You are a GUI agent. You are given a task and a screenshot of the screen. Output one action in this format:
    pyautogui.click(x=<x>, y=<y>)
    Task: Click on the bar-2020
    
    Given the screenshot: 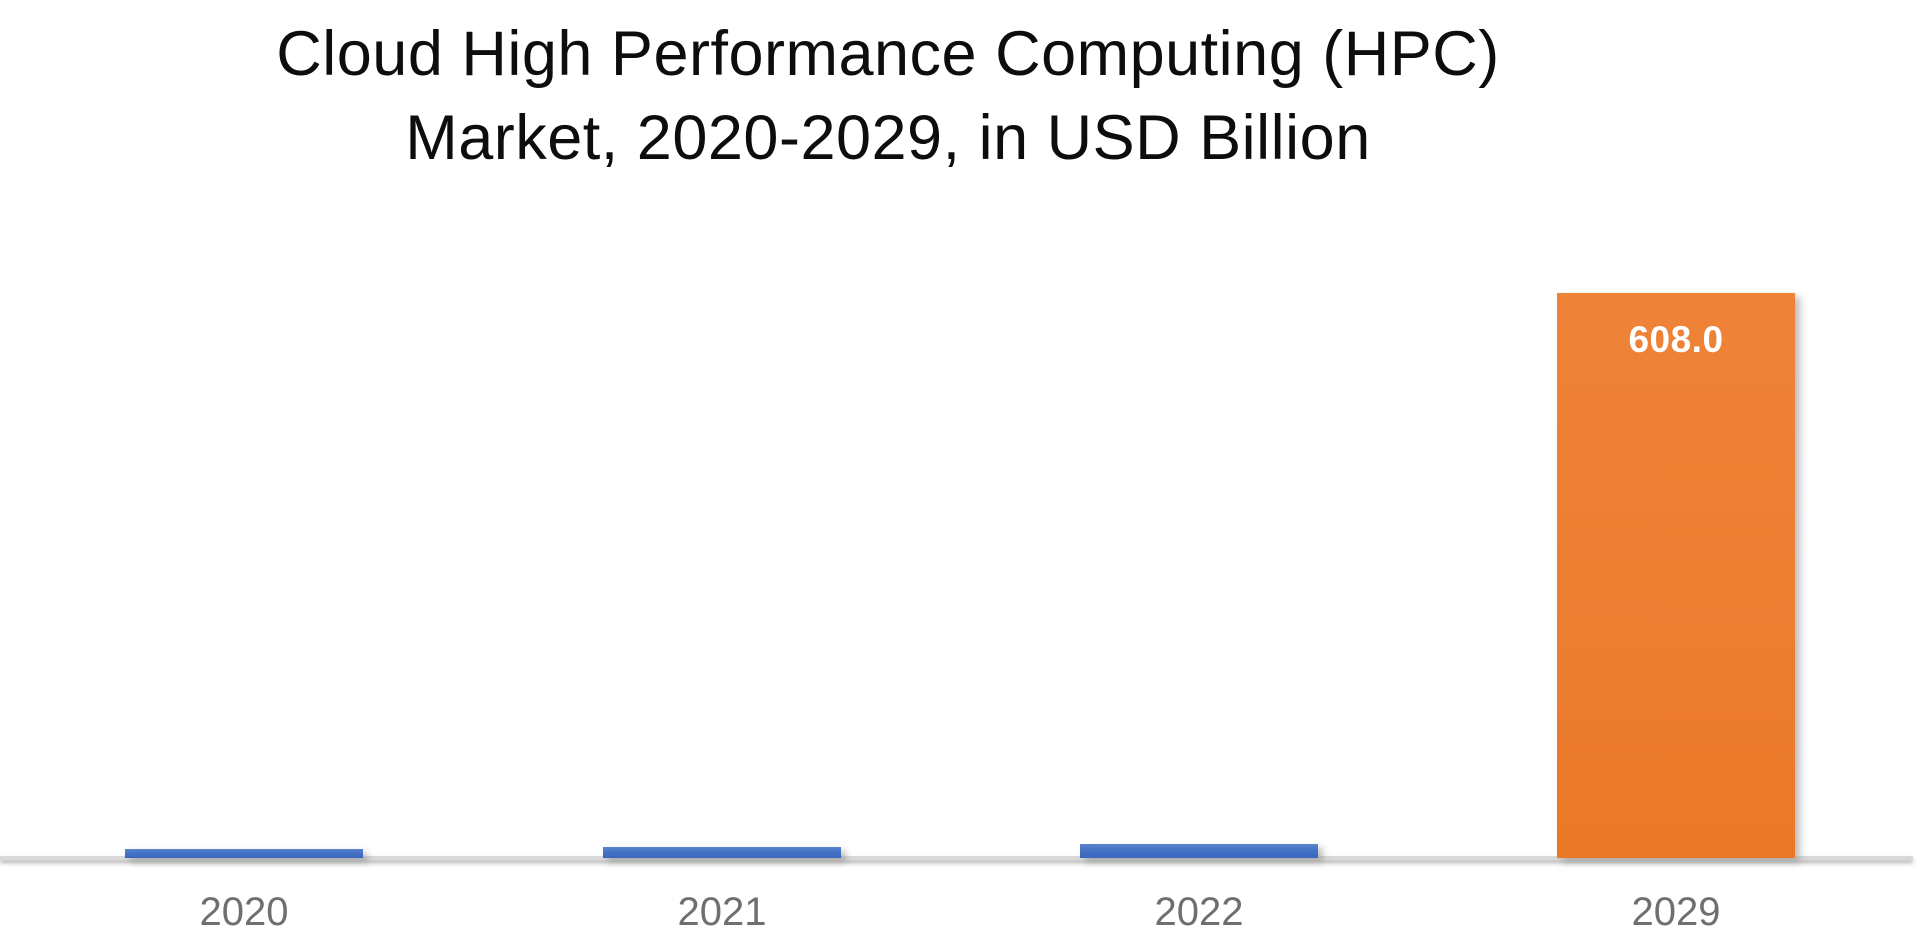 What is the action you would take?
    pyautogui.click(x=244, y=853)
    